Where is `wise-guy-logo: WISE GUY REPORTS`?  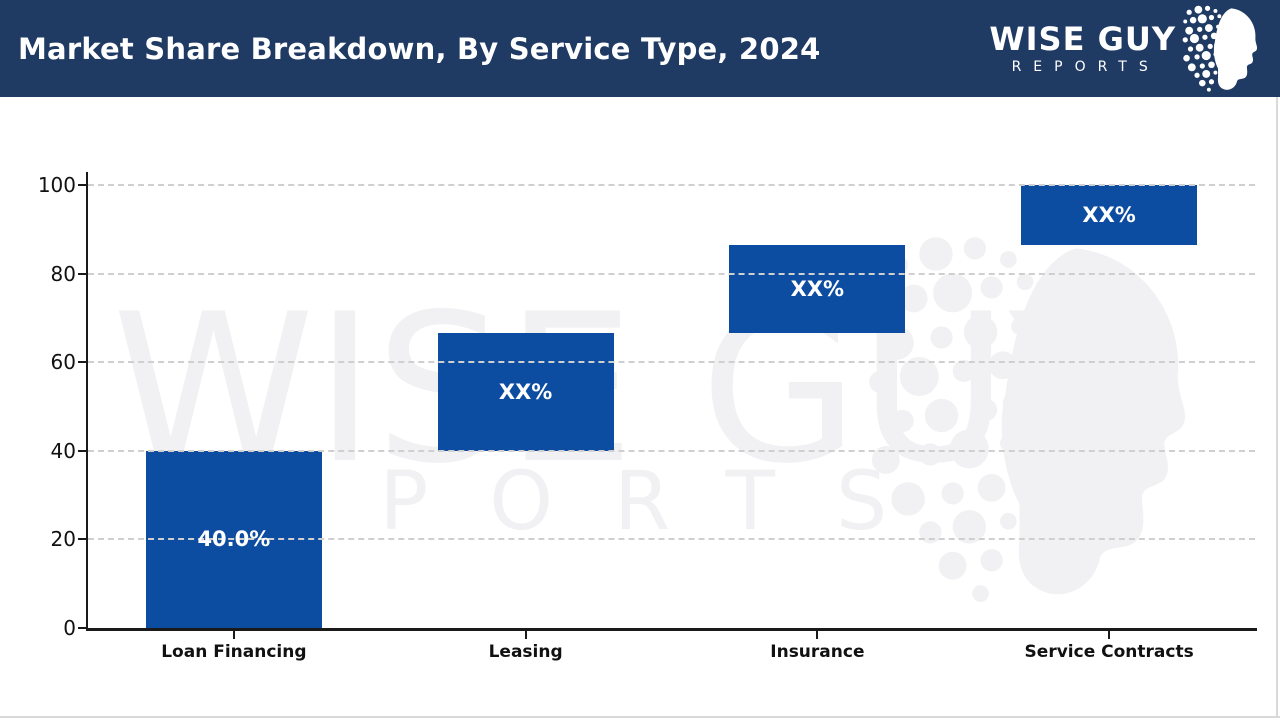 wise-guy-logo: WISE GUY REPORTS is located at coordinates (1125, 49).